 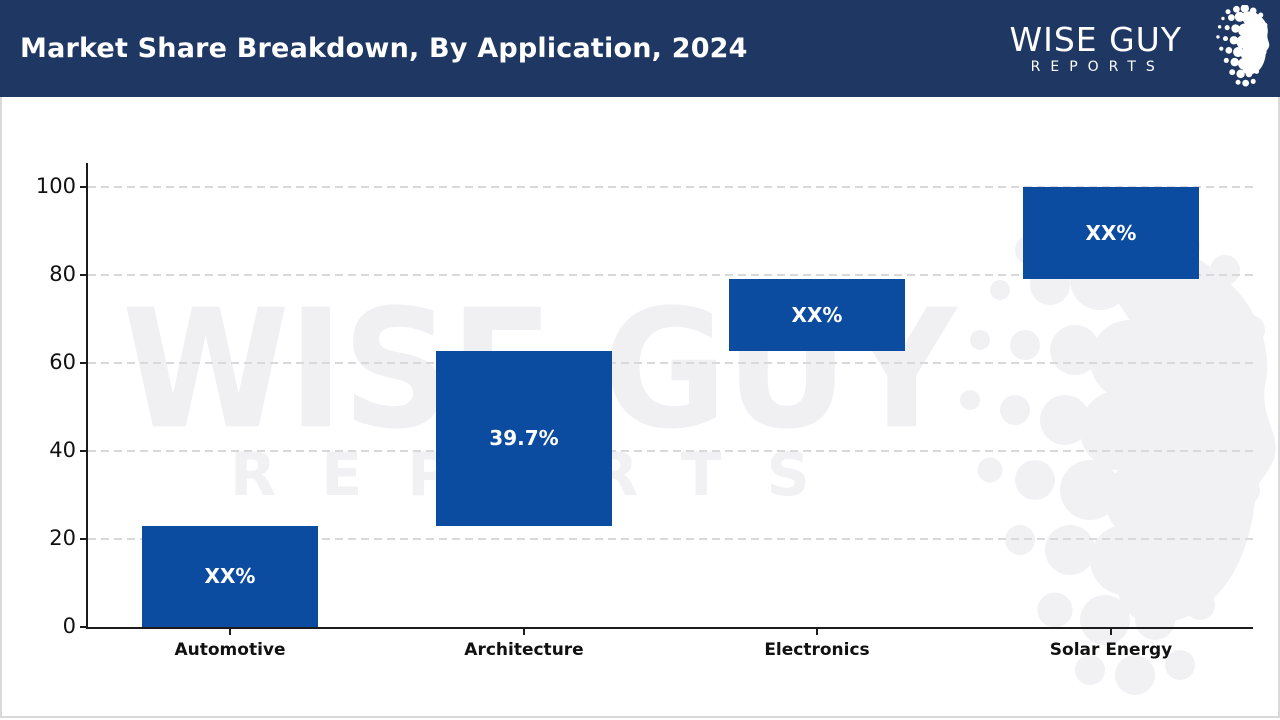 What do you see at coordinates (87, 396) in the screenshot?
I see `y-axis-line` at bounding box center [87, 396].